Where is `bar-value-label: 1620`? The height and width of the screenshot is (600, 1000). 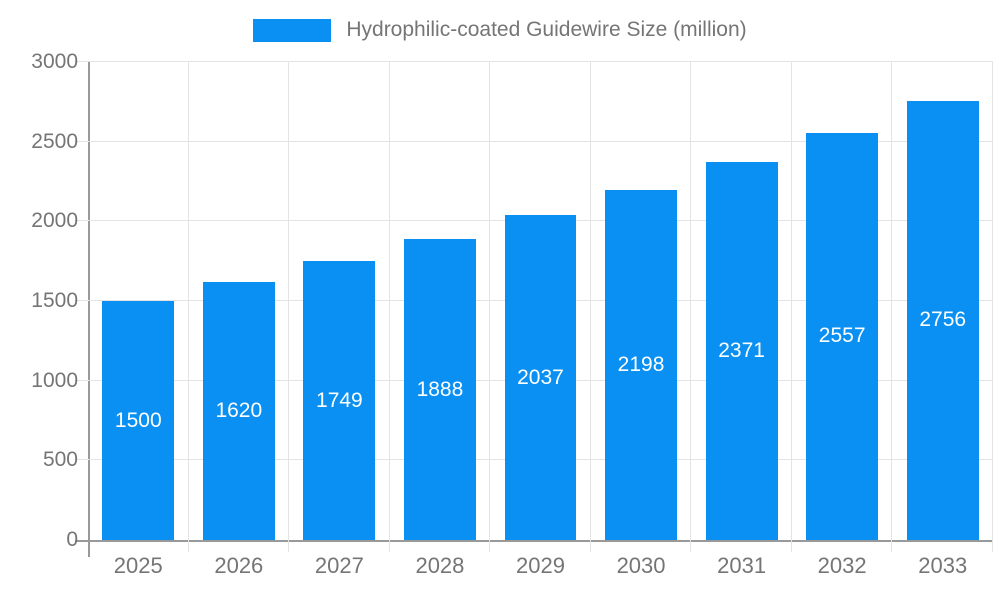 bar-value-label: 1620 is located at coordinates (239, 410).